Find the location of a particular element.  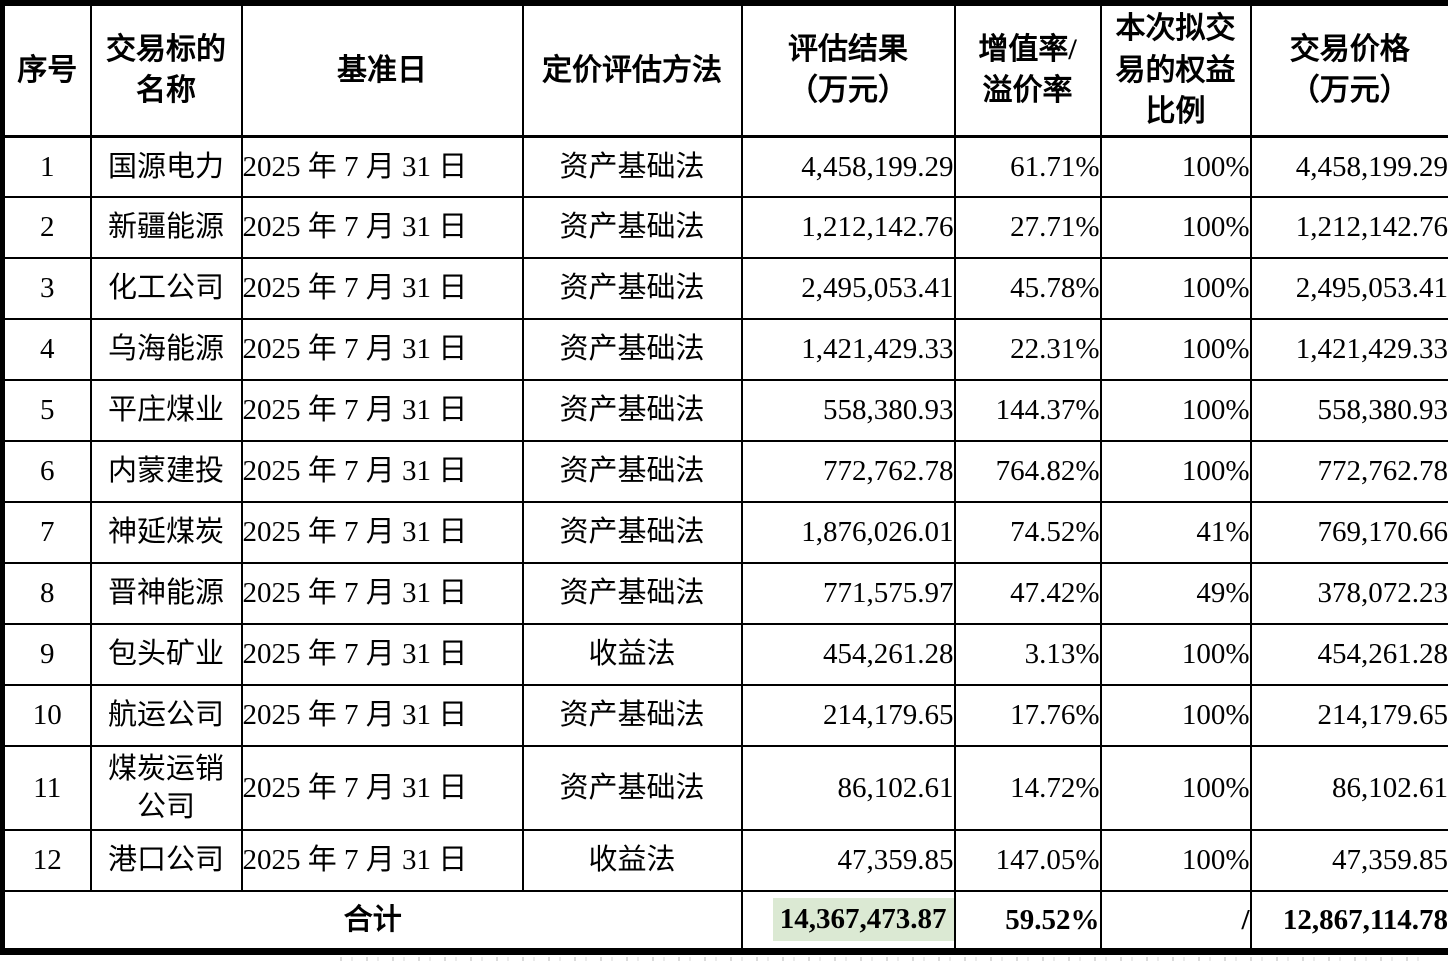

premium-rate: 764.82% is located at coordinates (1027, 471).